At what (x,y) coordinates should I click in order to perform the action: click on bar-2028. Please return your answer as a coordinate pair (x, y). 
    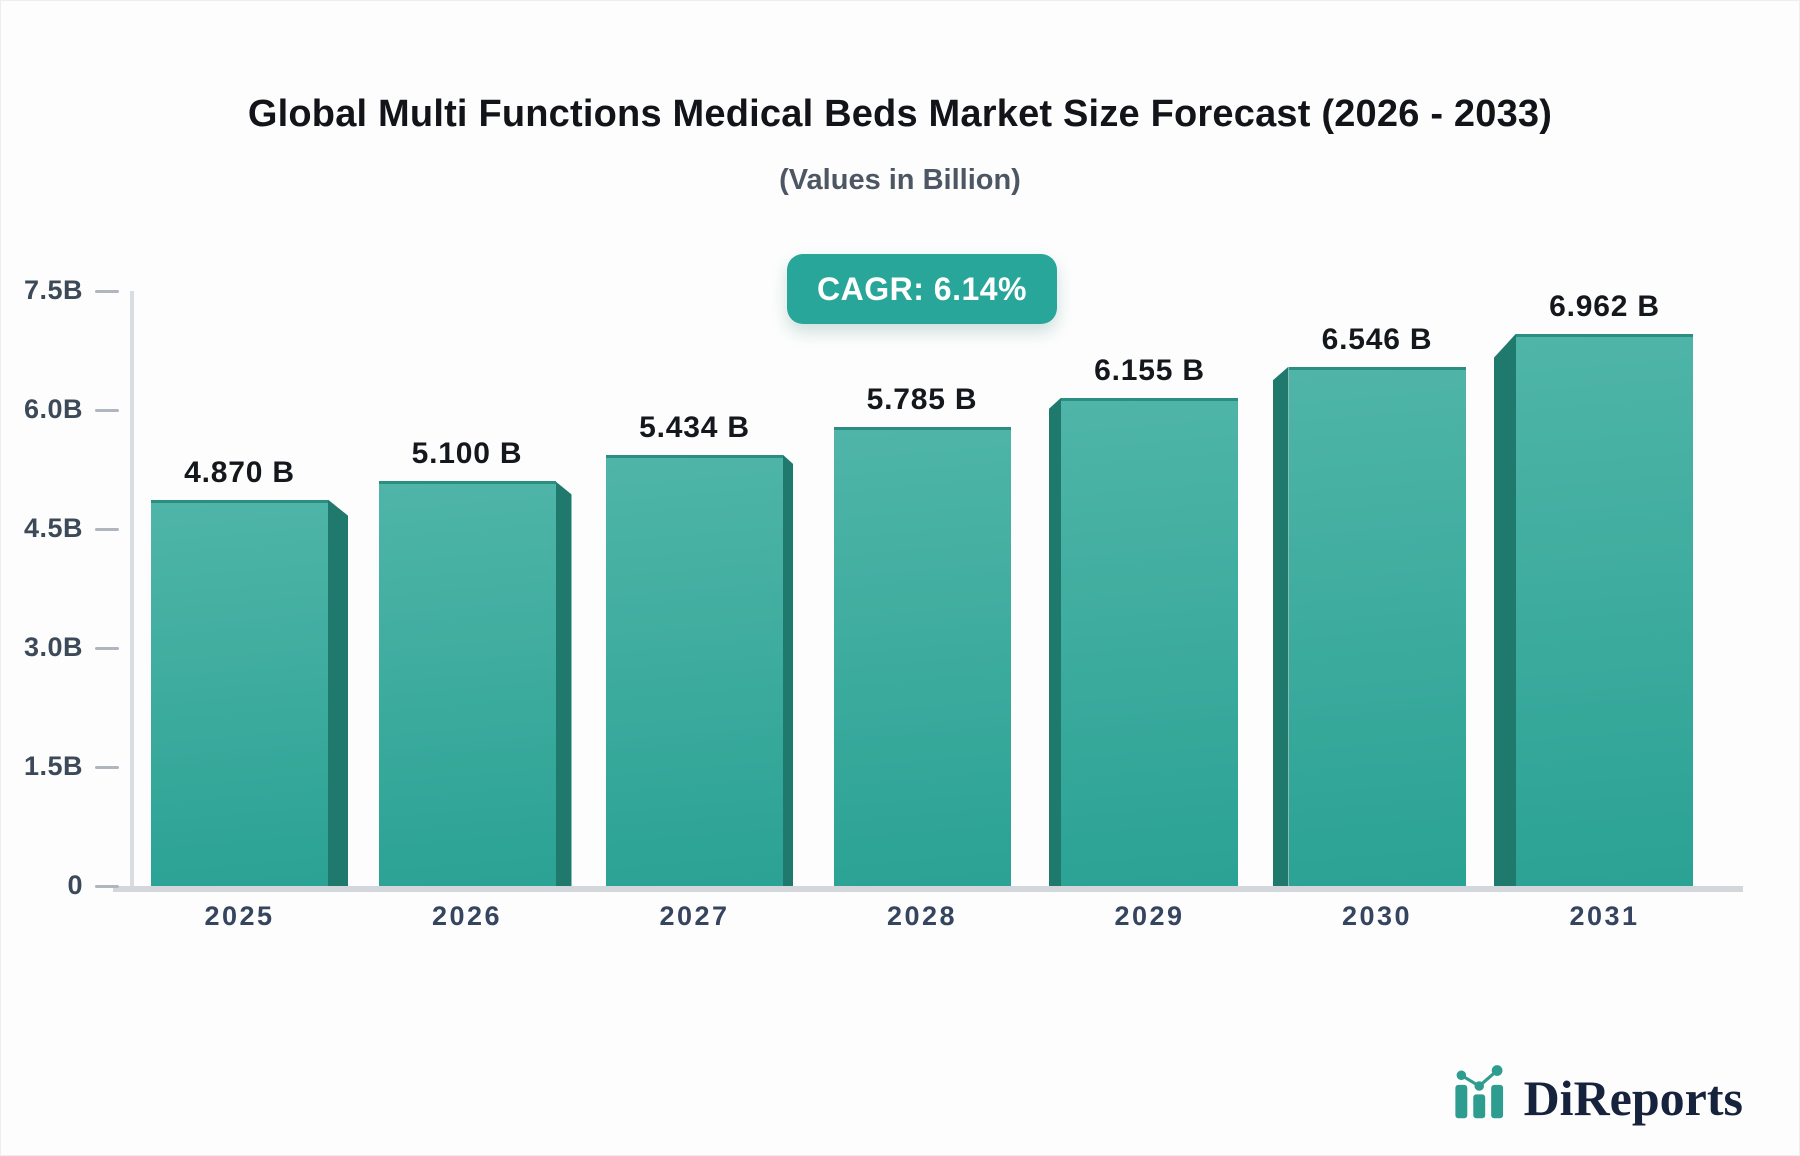
    Looking at the image, I should click on (922, 656).